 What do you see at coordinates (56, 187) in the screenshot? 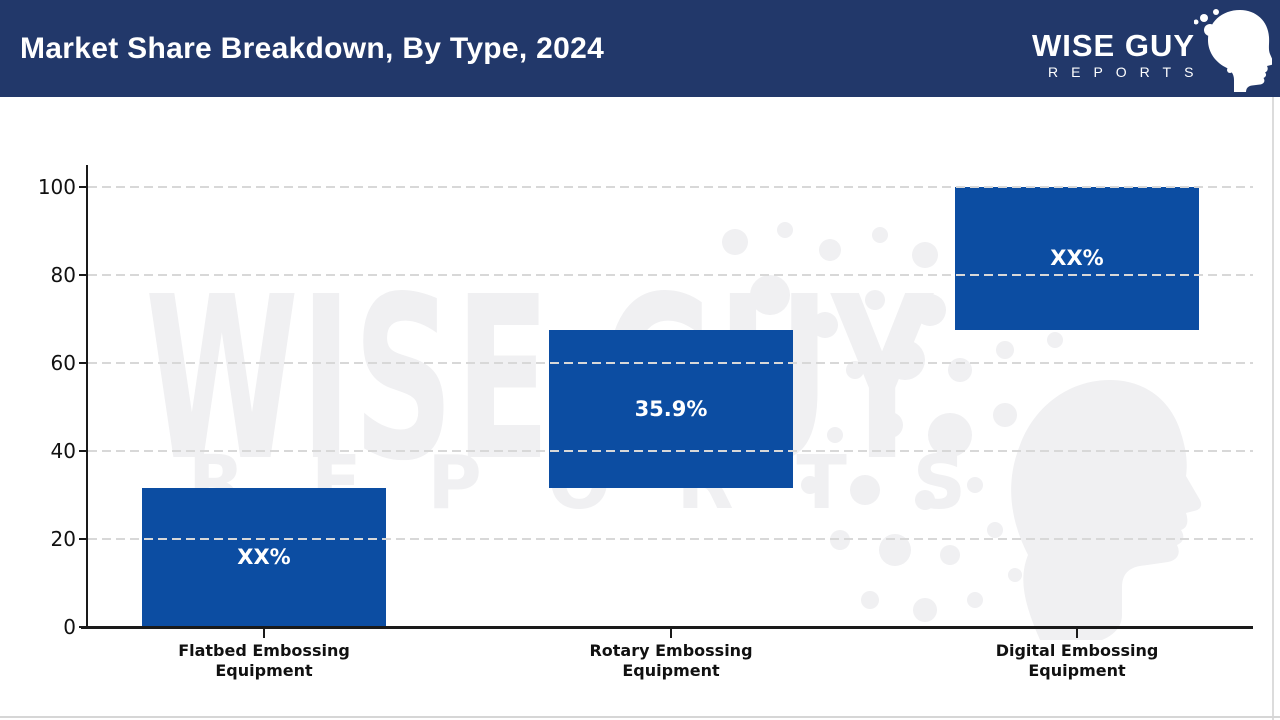
I see `y-tick-label: 100` at bounding box center [56, 187].